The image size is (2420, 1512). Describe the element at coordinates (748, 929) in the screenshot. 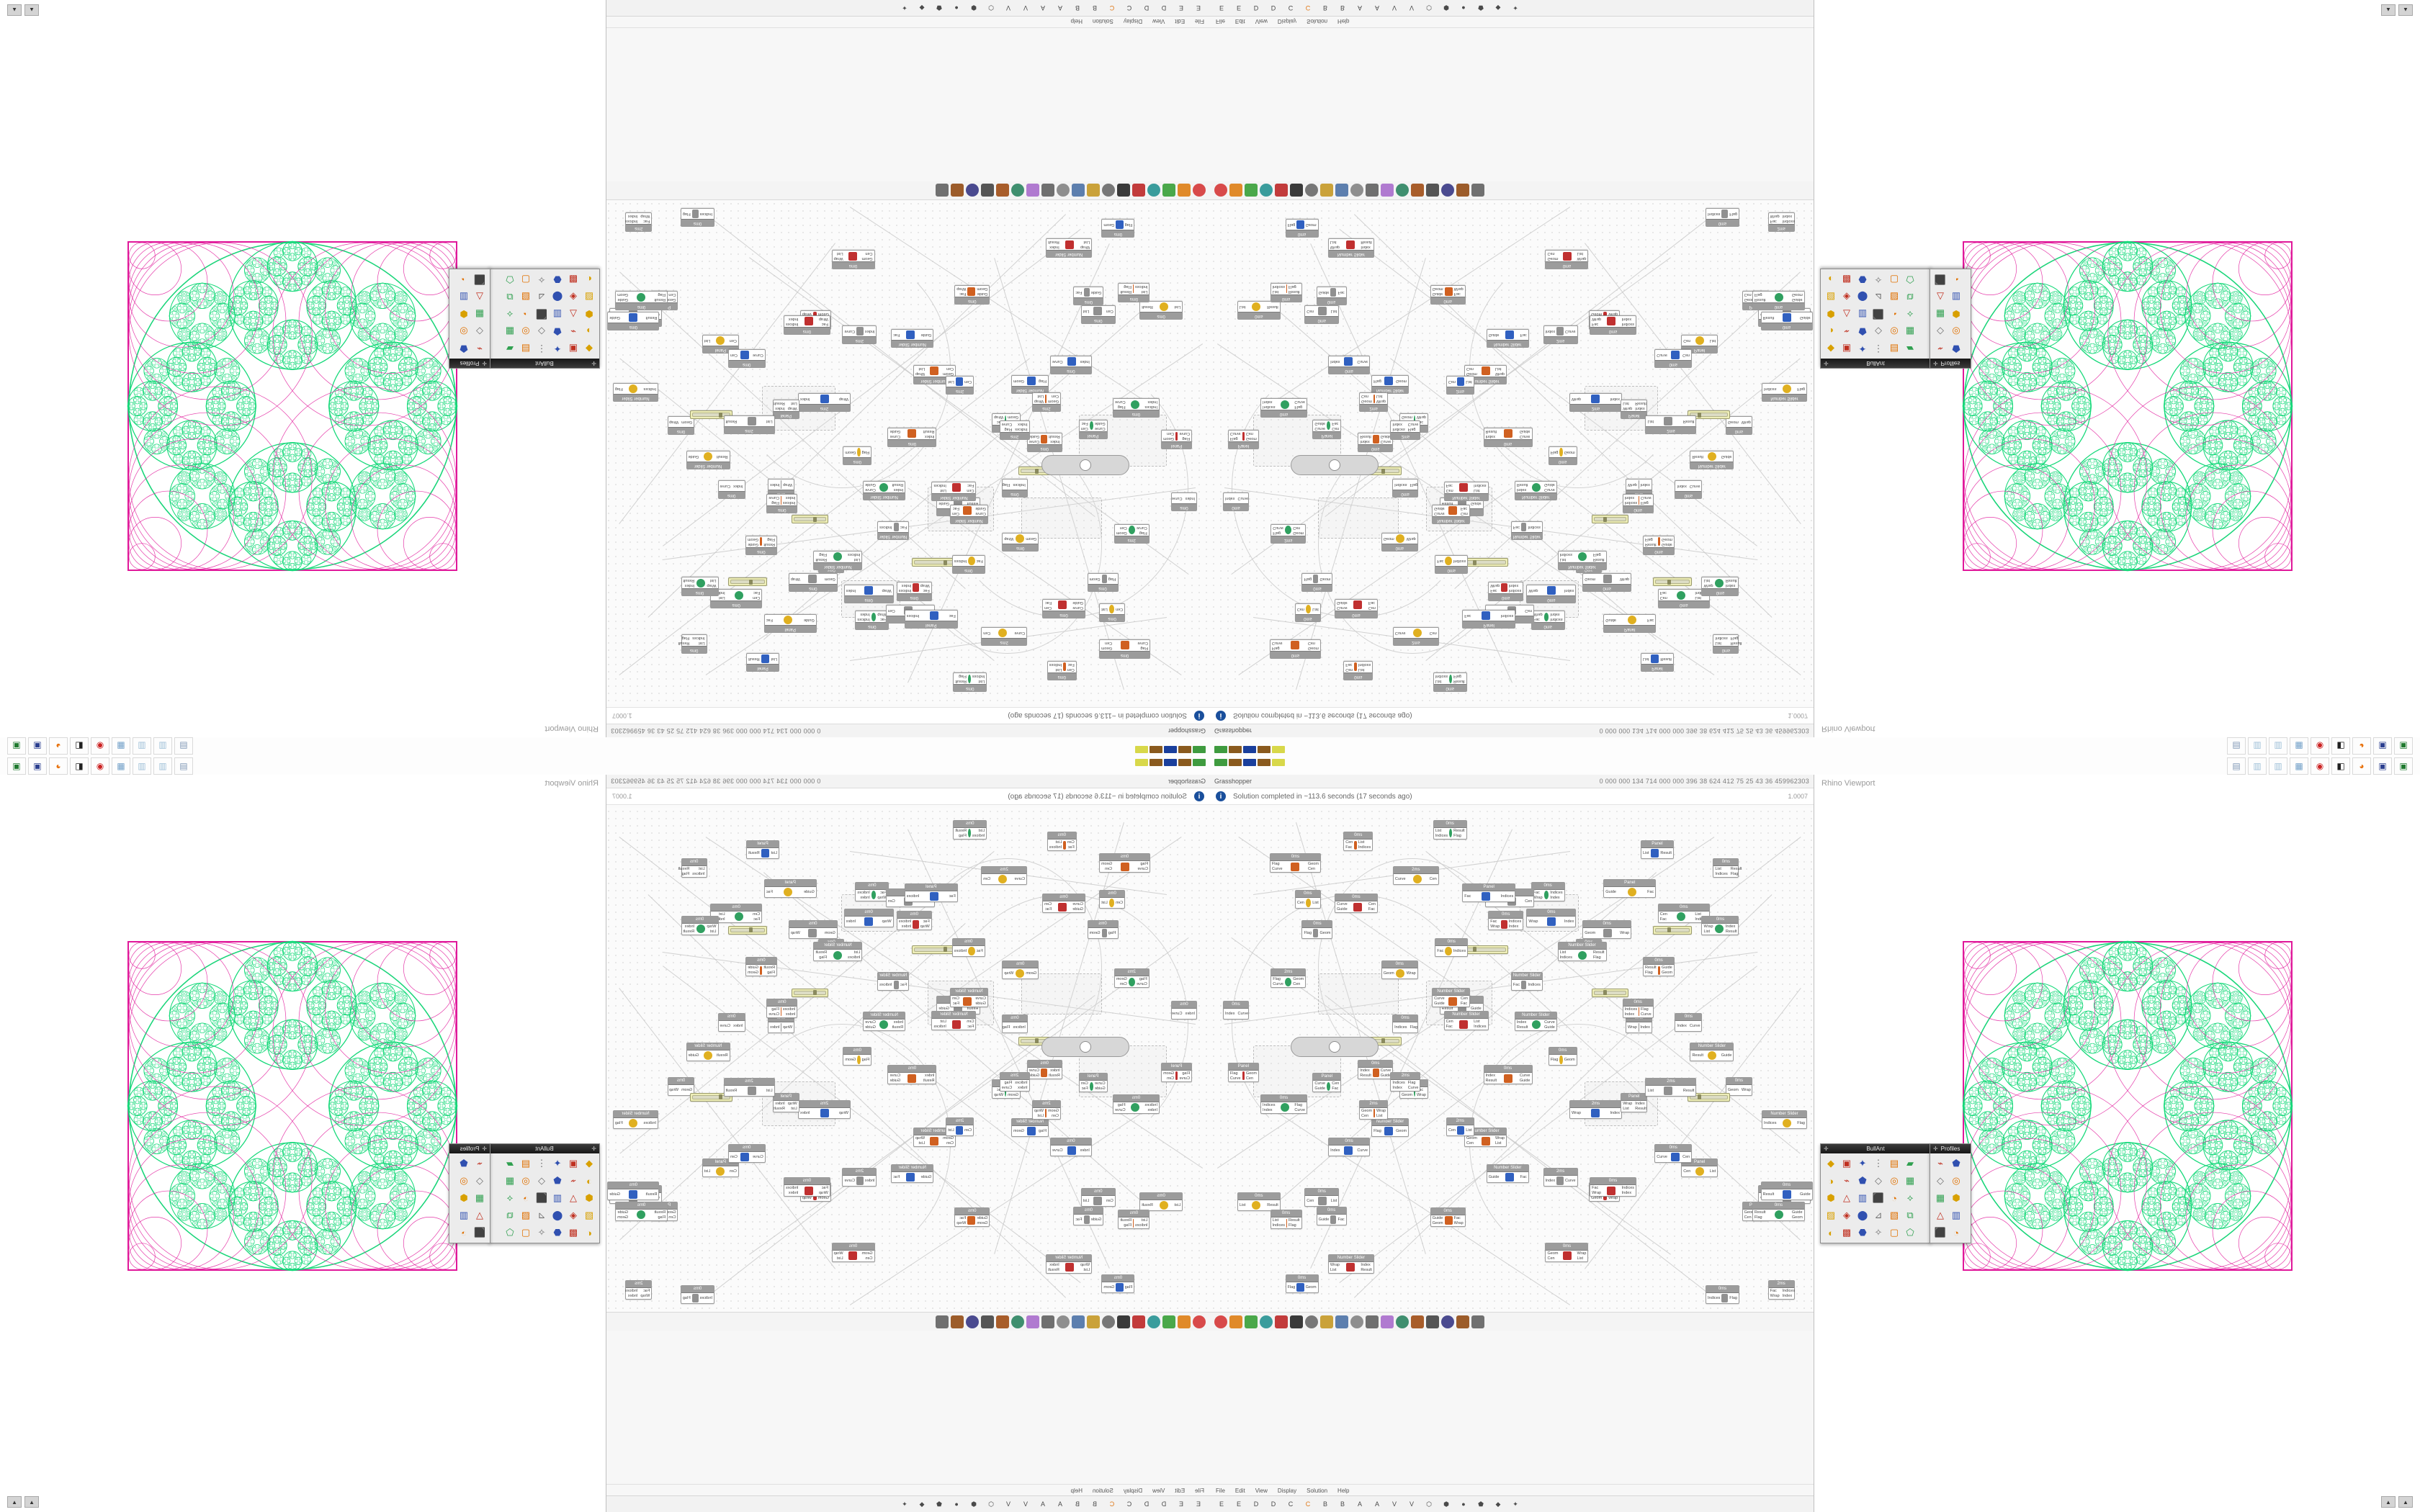

I see `slider-track` at that location.